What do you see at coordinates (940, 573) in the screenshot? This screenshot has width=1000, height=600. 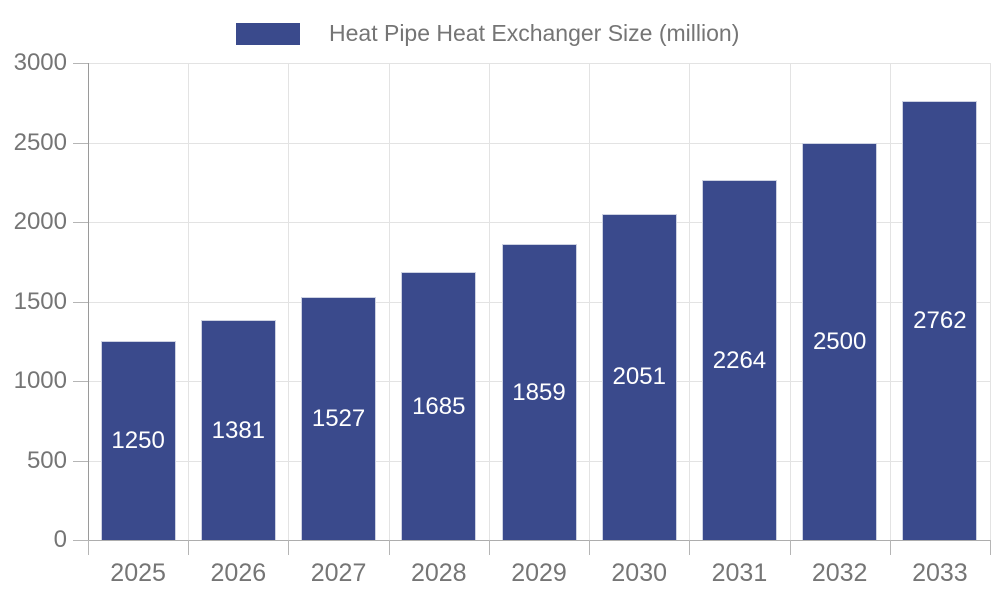 I see `x-tick-label: 2033` at bounding box center [940, 573].